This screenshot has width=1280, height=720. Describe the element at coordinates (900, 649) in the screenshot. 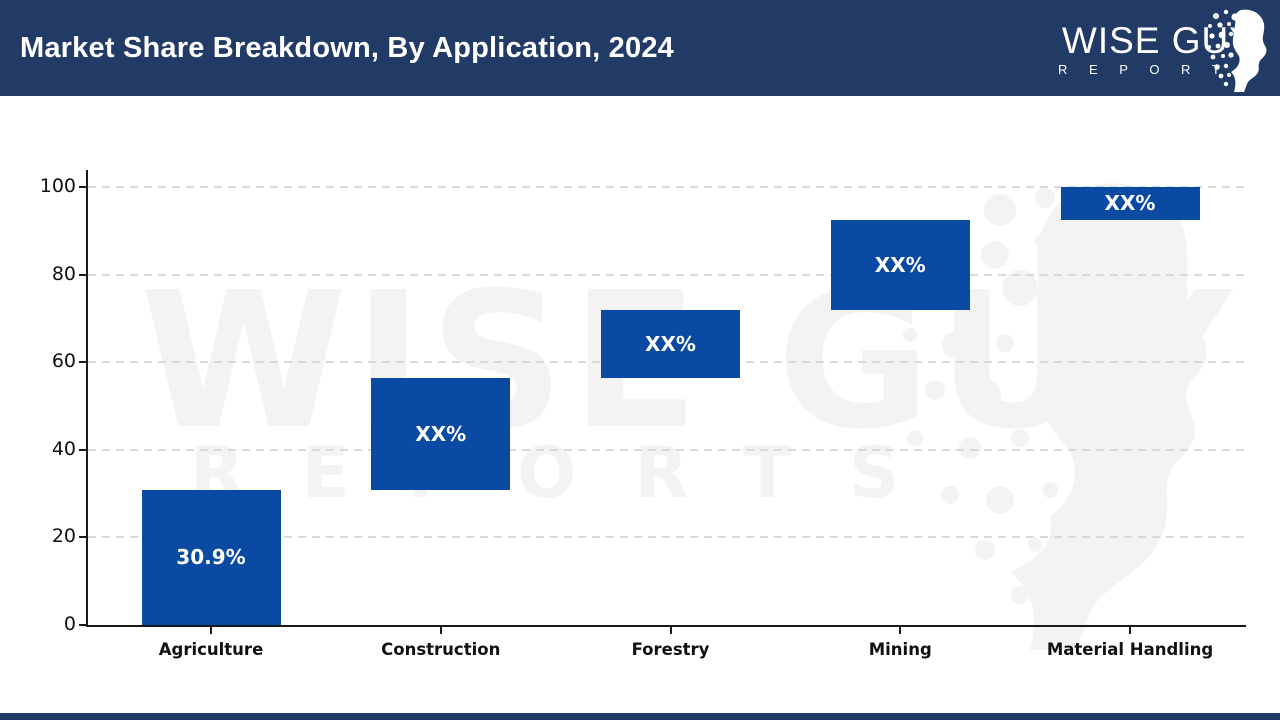

I see `x-category-label: Mining` at that location.